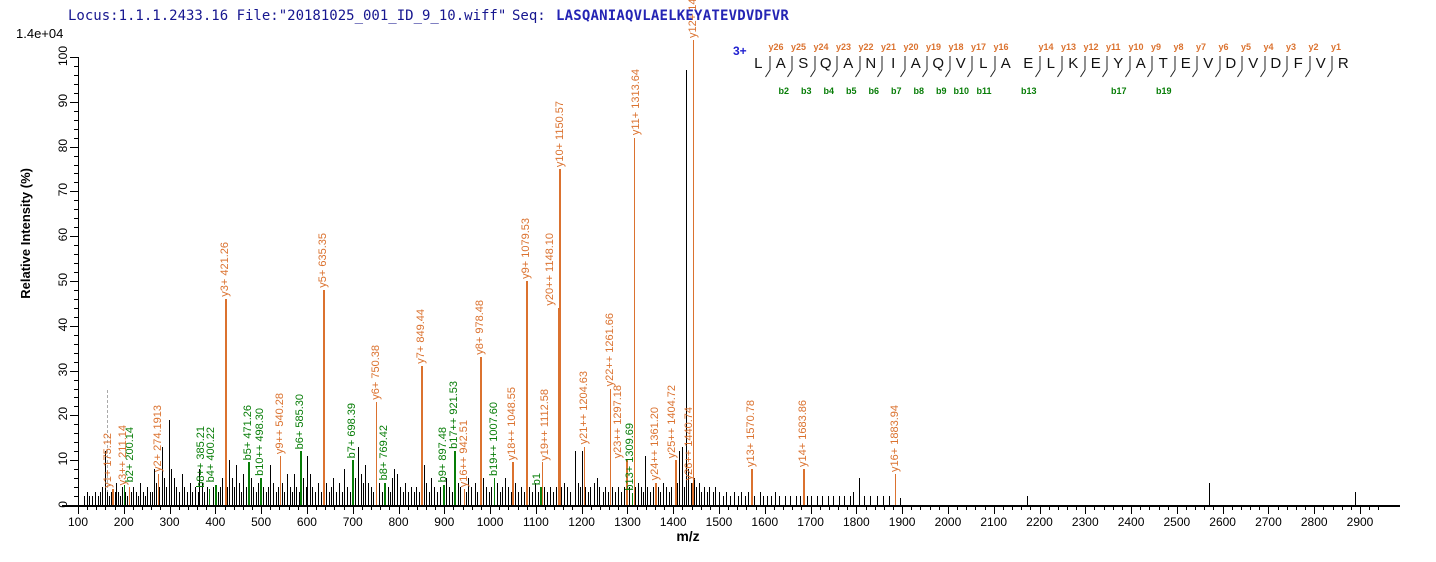 The image size is (1436, 562). I want to click on y-major-tick, so click(74, 326).